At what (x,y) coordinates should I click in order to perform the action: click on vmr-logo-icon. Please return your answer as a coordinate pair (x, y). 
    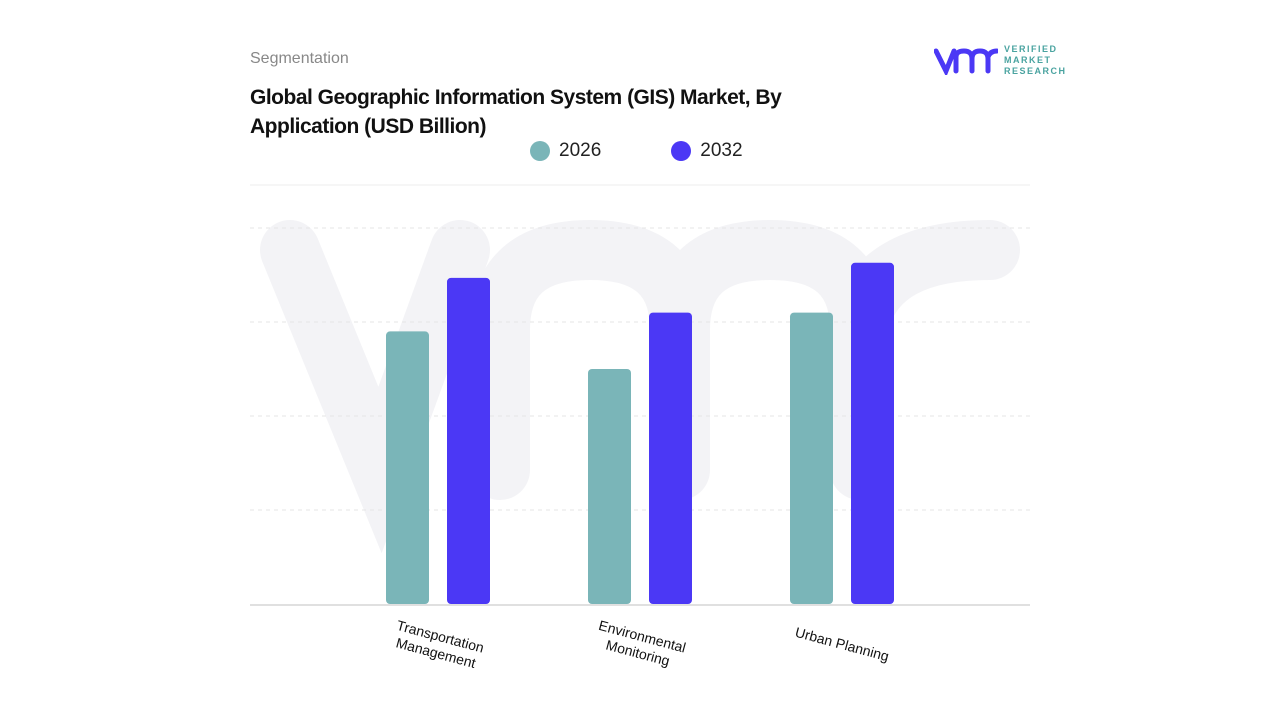
    Looking at the image, I should click on (966, 61).